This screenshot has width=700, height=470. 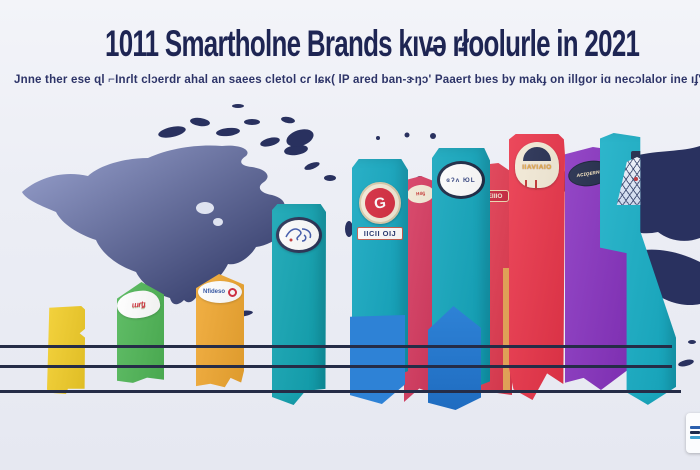 I want to click on brand-badge-green-text: ɯɾƫɟ, so click(x=138, y=304).